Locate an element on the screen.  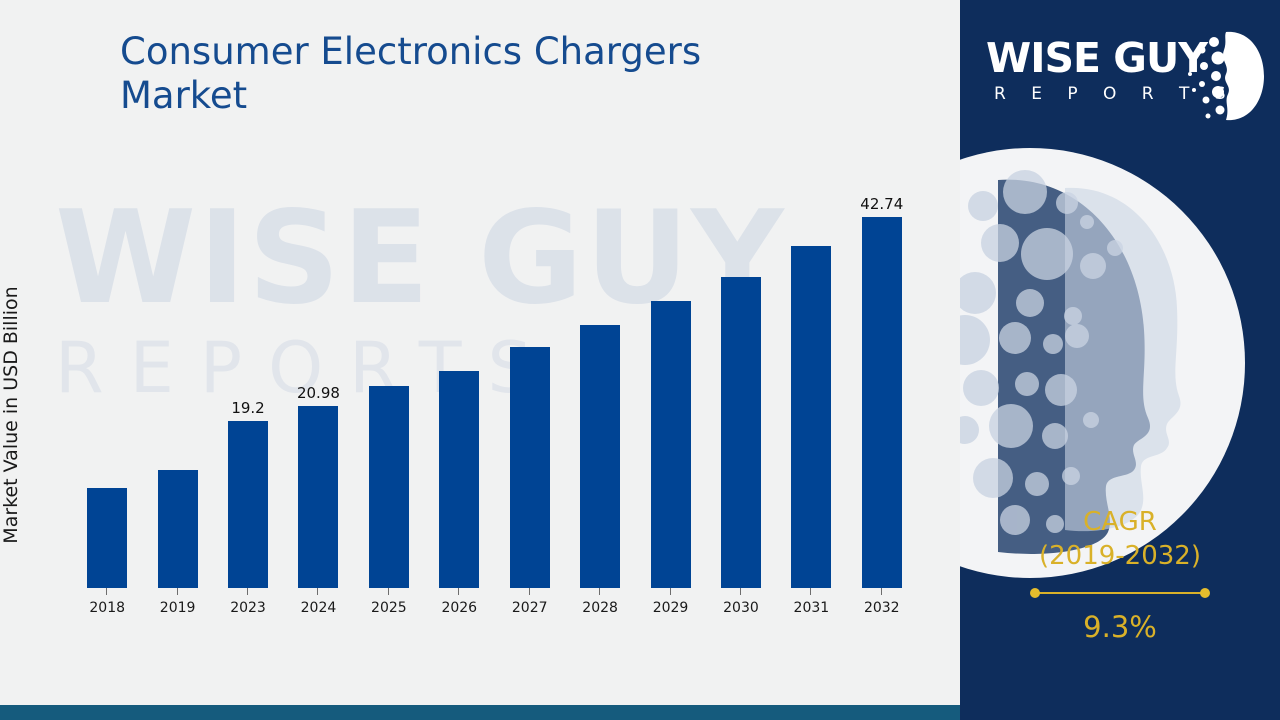
bar-group: 2031 is located at coordinates (811, 383).